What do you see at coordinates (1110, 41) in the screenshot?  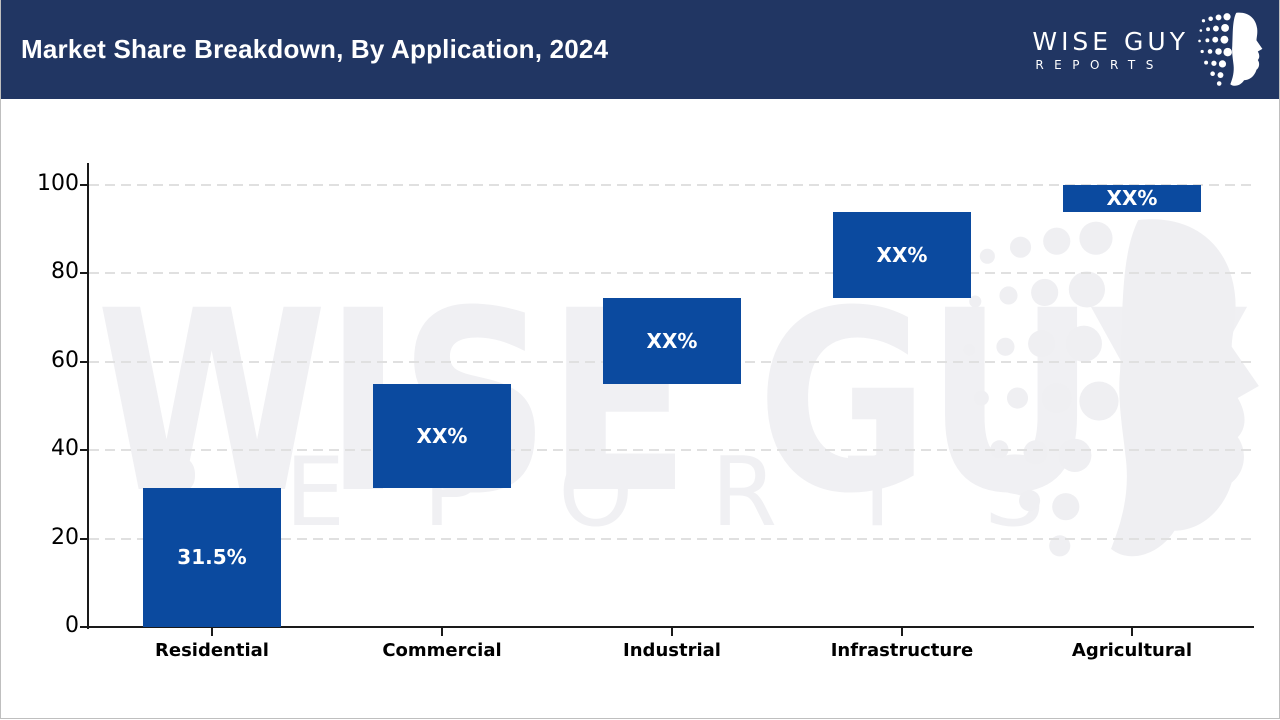 I see `logo-wordmark: WISE GUY` at bounding box center [1110, 41].